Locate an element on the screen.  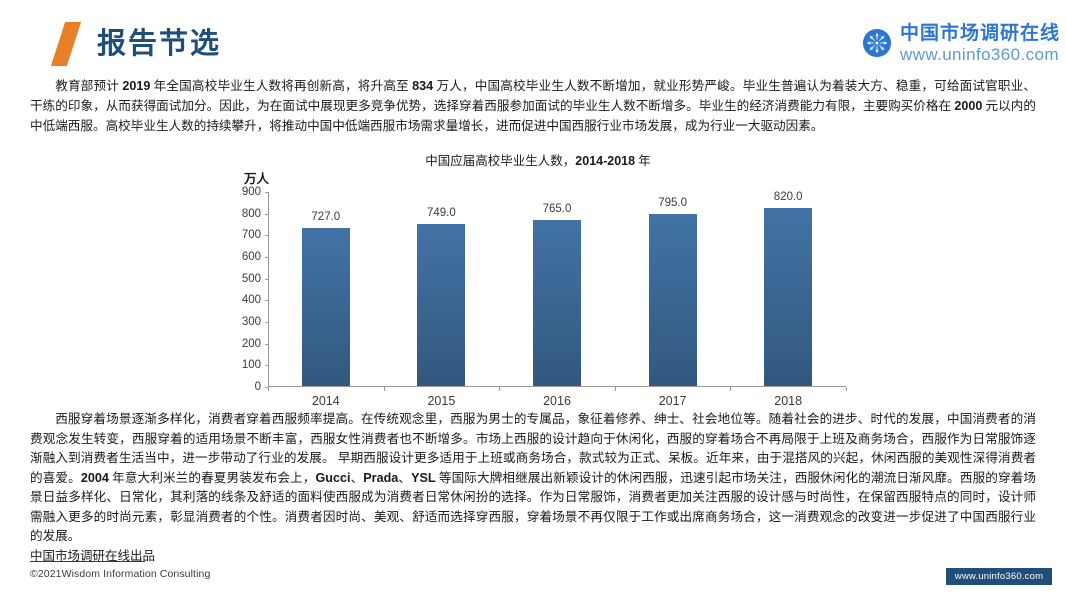
page-header: 报告节选 is located at coordinates (533, 36).